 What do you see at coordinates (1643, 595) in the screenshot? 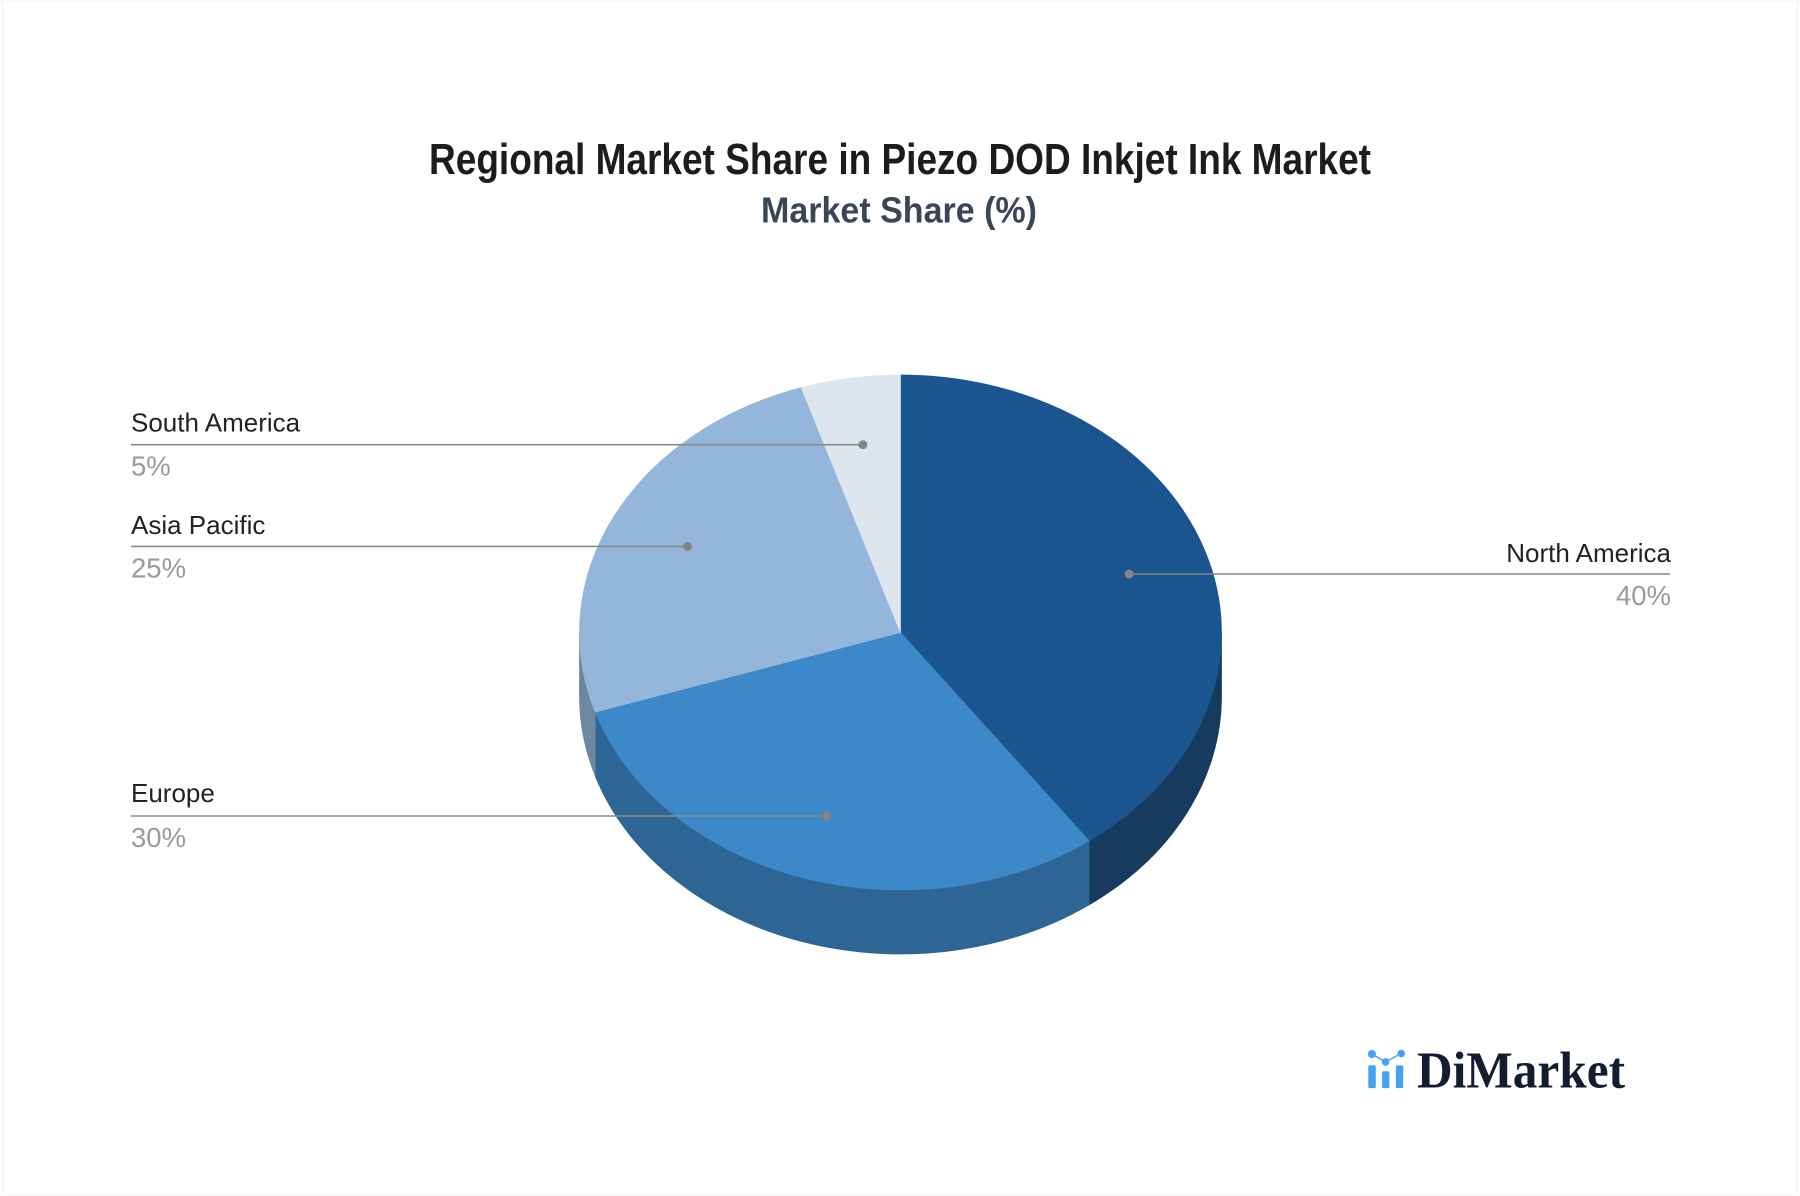
I see `svg-text: 40%` at bounding box center [1643, 595].